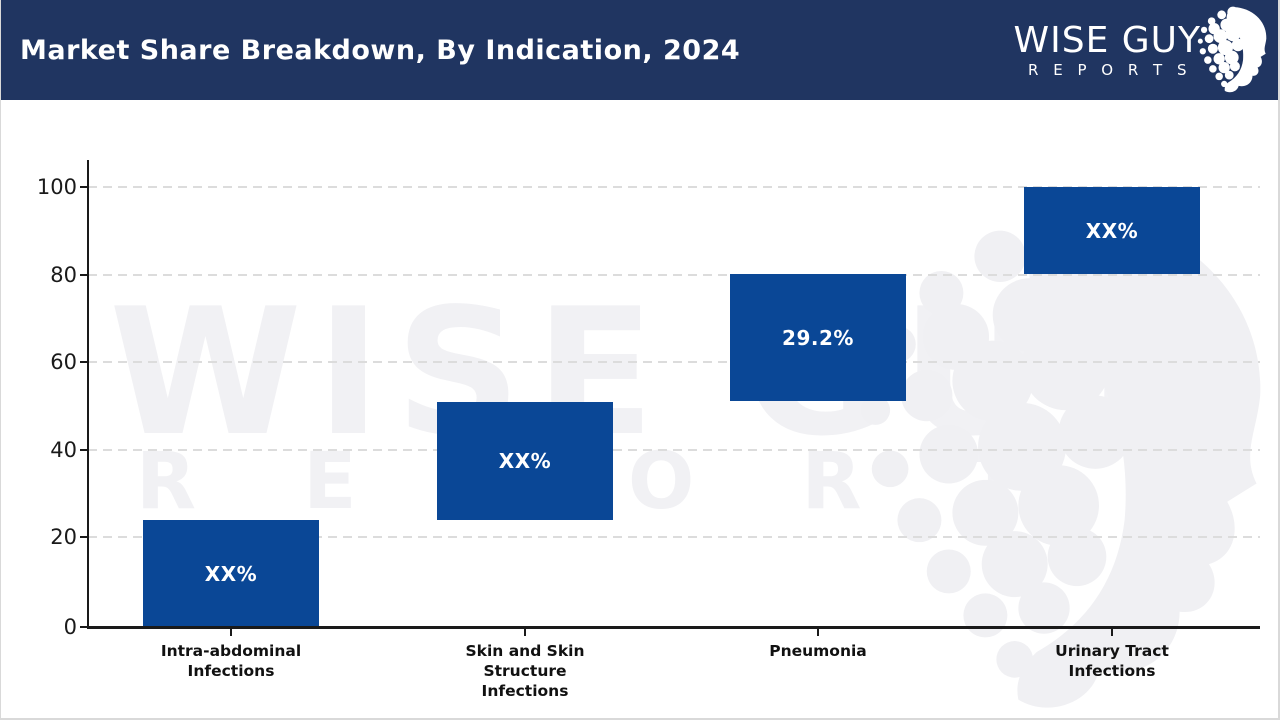  I want to click on logo-text: WISE GUY R E P O R T S, so click(1107, 49).